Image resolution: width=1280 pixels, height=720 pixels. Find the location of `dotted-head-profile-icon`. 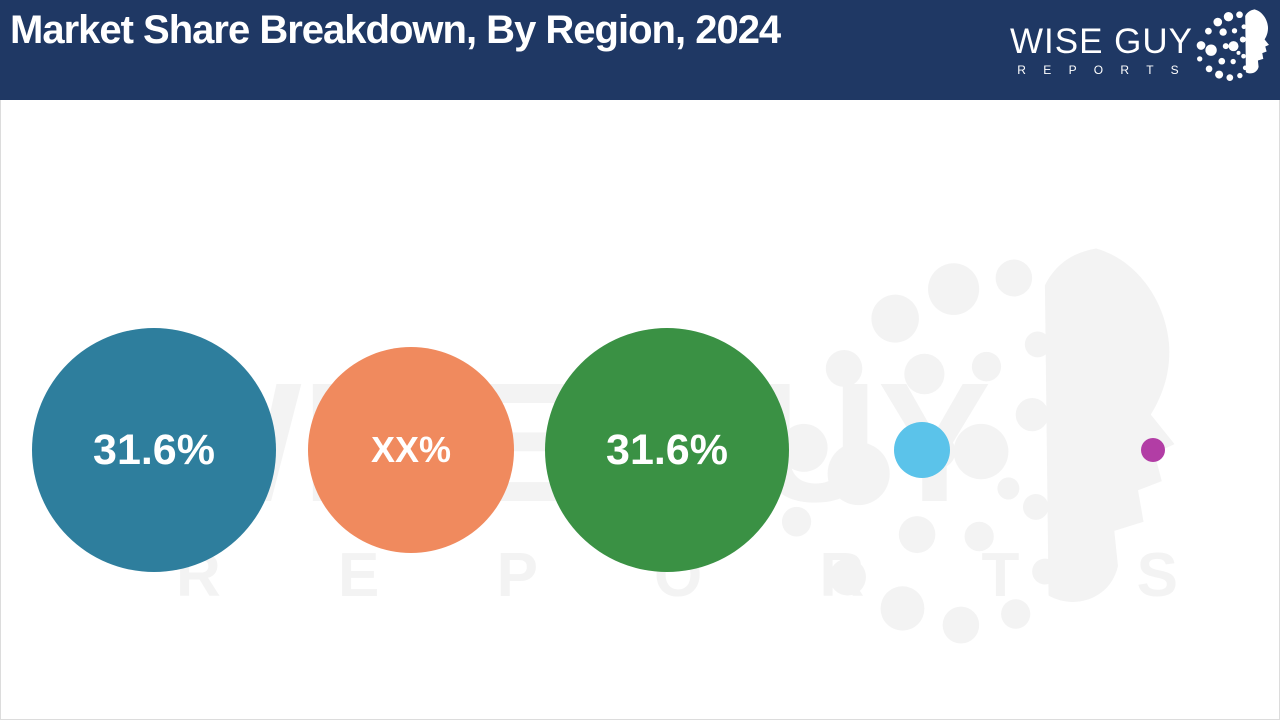

dotted-head-profile-icon is located at coordinates (1233, 49).